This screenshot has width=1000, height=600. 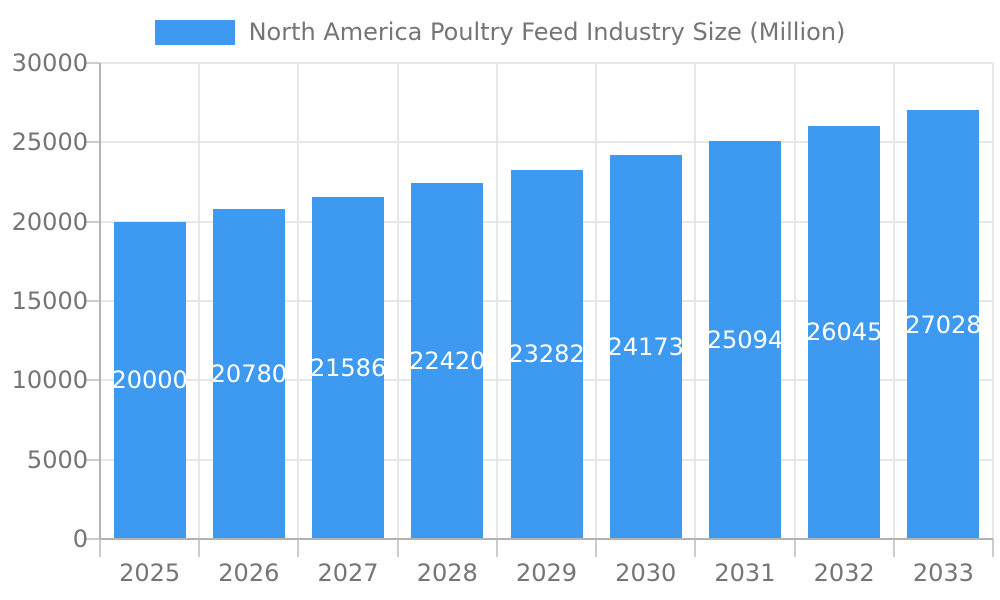 What do you see at coordinates (844, 573) in the screenshot?
I see `x-tick-label: 2032` at bounding box center [844, 573].